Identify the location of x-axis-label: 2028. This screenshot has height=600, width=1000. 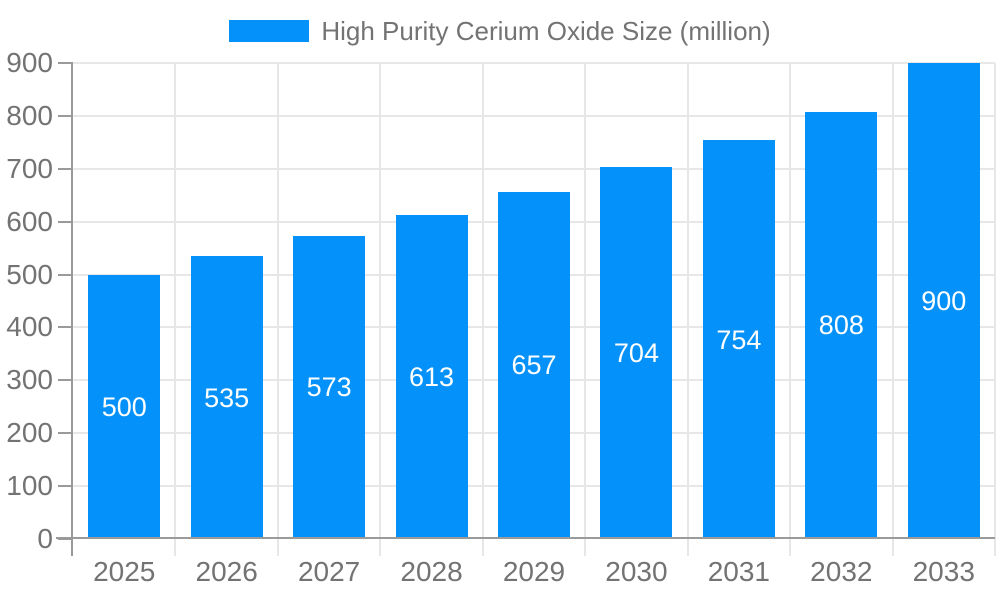
(431, 571).